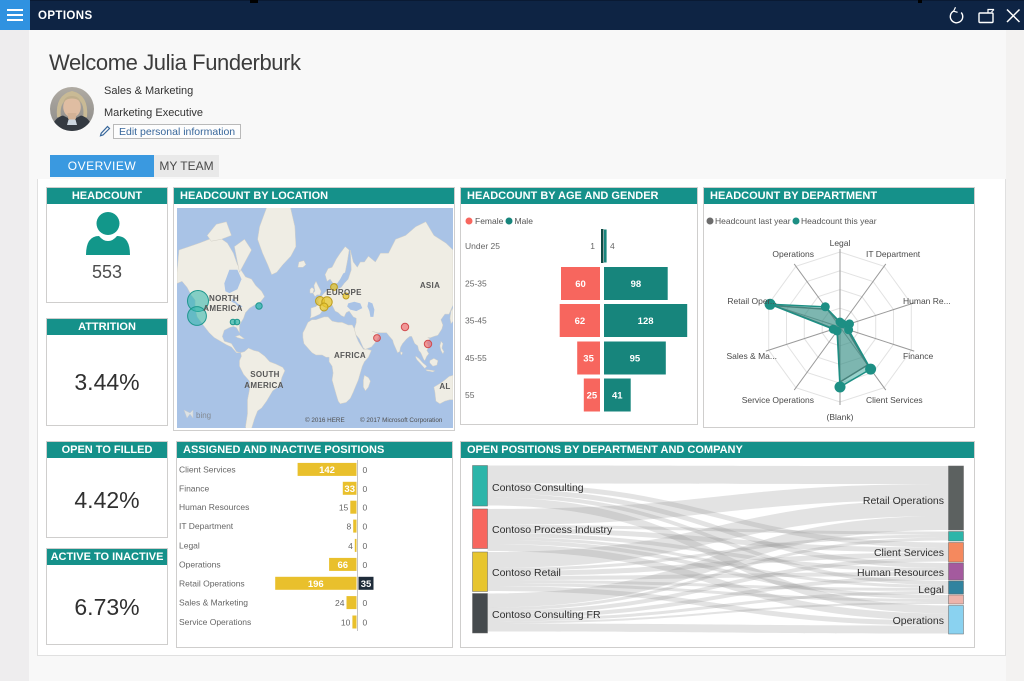  Describe the element at coordinates (350, 355) in the screenshot. I see `svg-text: AFRICA` at that location.